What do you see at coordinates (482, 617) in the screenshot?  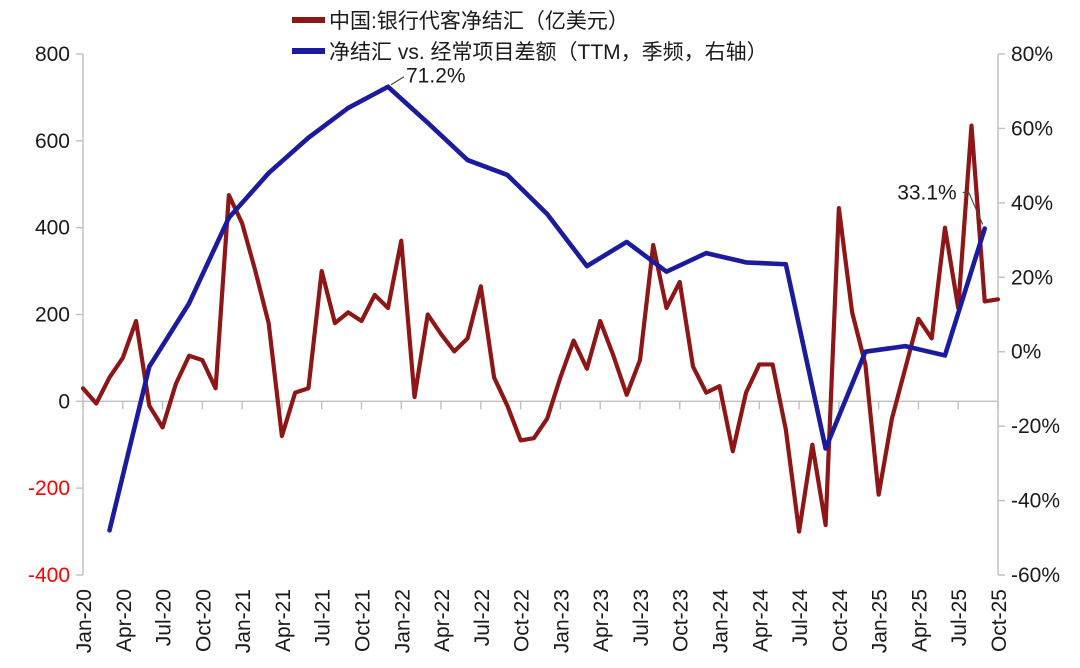 I see `x-tick-label: Jul-22` at bounding box center [482, 617].